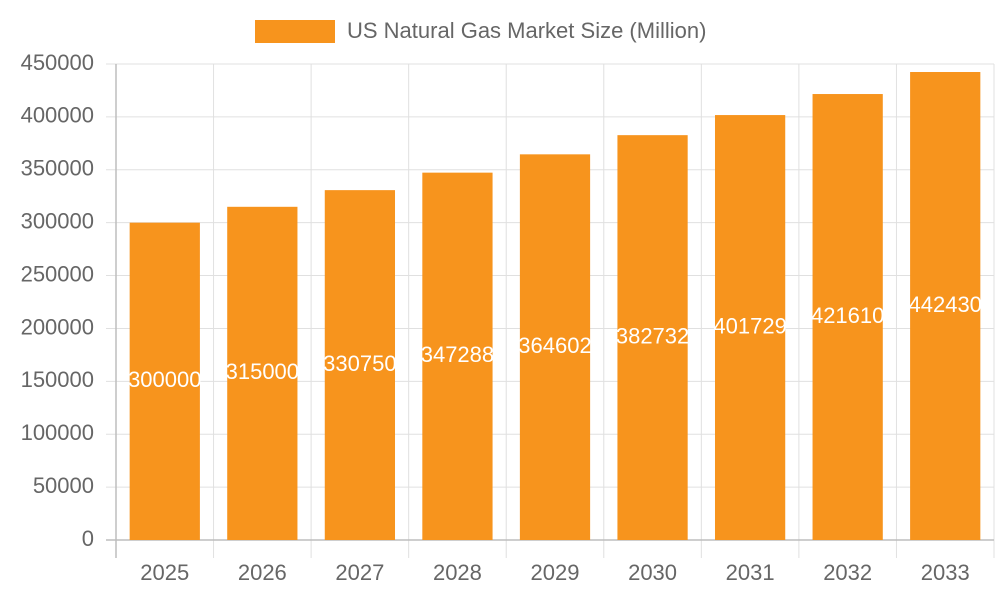  Describe the element at coordinates (457, 572) in the screenshot. I see `x-tick-label: 2028` at that location.